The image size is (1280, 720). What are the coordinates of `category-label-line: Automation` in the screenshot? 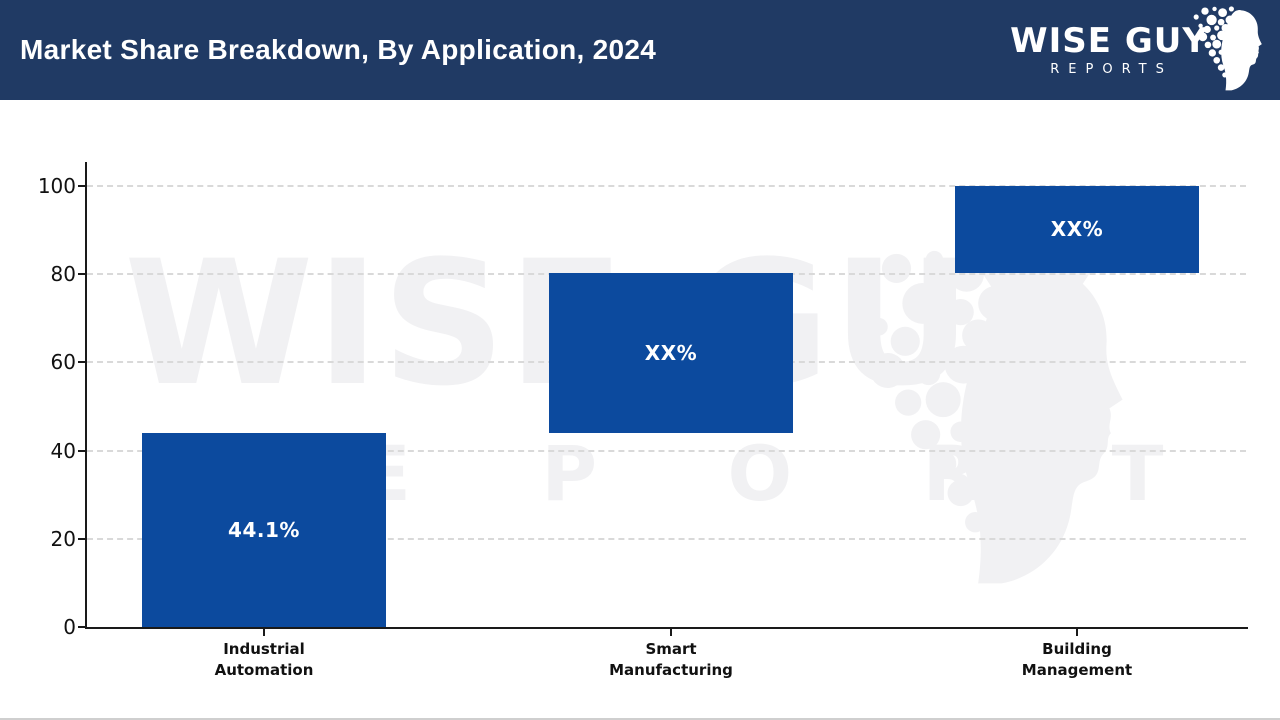 It's located at (264, 670).